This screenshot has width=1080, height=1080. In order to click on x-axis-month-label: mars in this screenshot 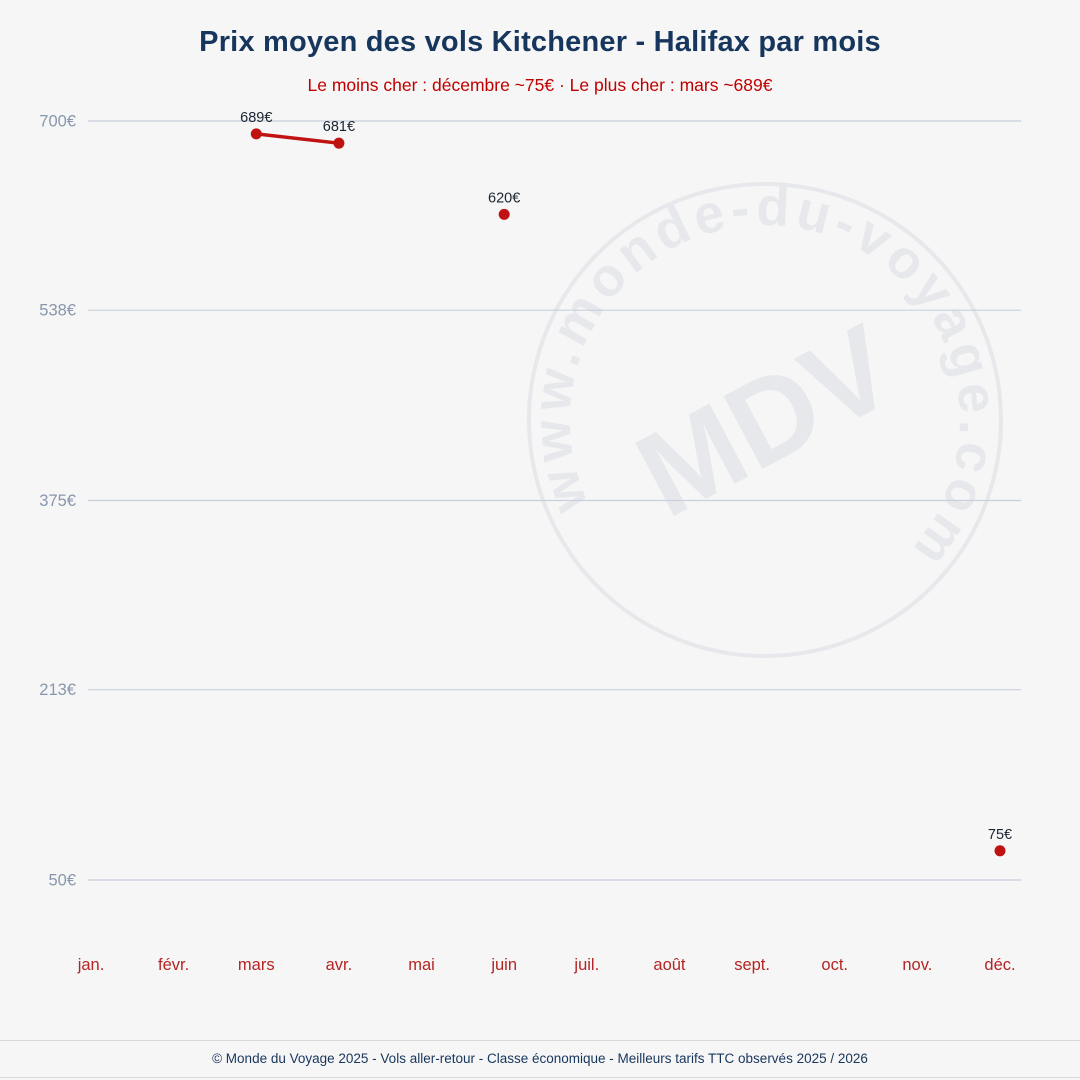, I will do `click(256, 965)`.